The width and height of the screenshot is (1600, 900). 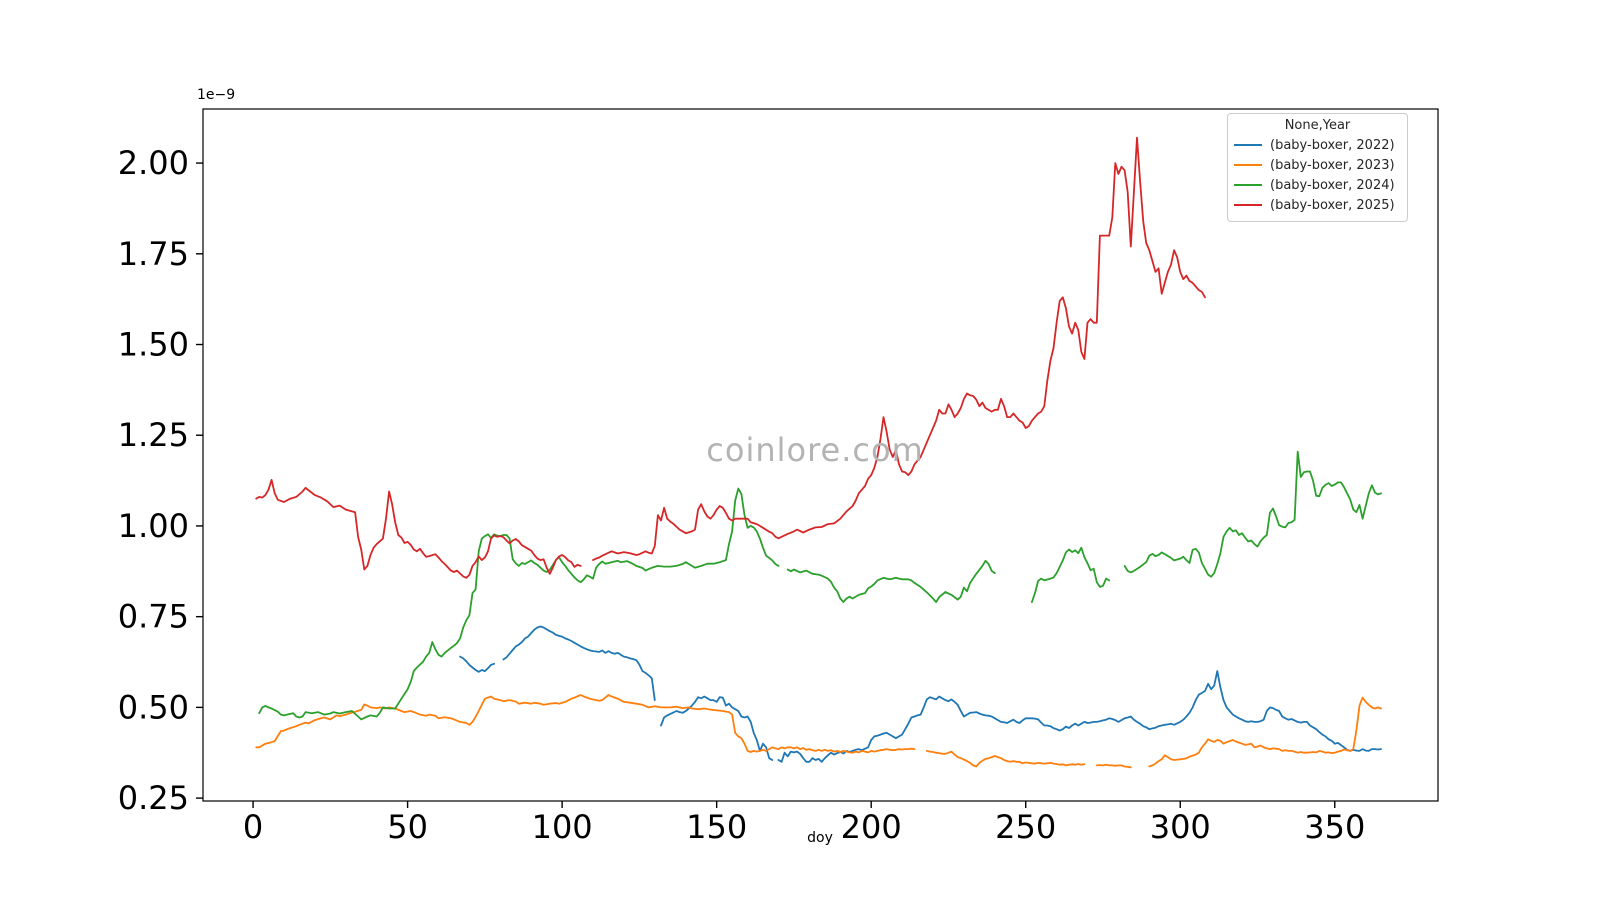 I want to click on legend-title: None,Year, so click(x=1317, y=125).